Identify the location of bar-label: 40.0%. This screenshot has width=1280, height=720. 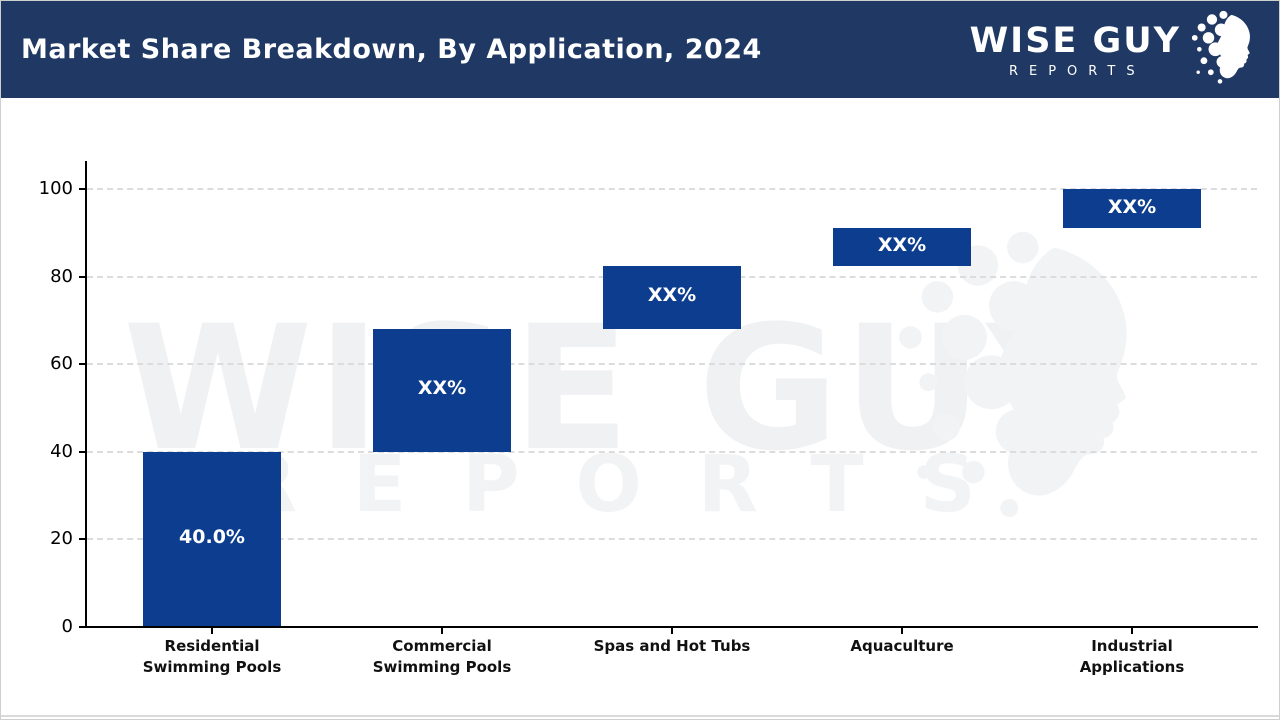
(212, 537).